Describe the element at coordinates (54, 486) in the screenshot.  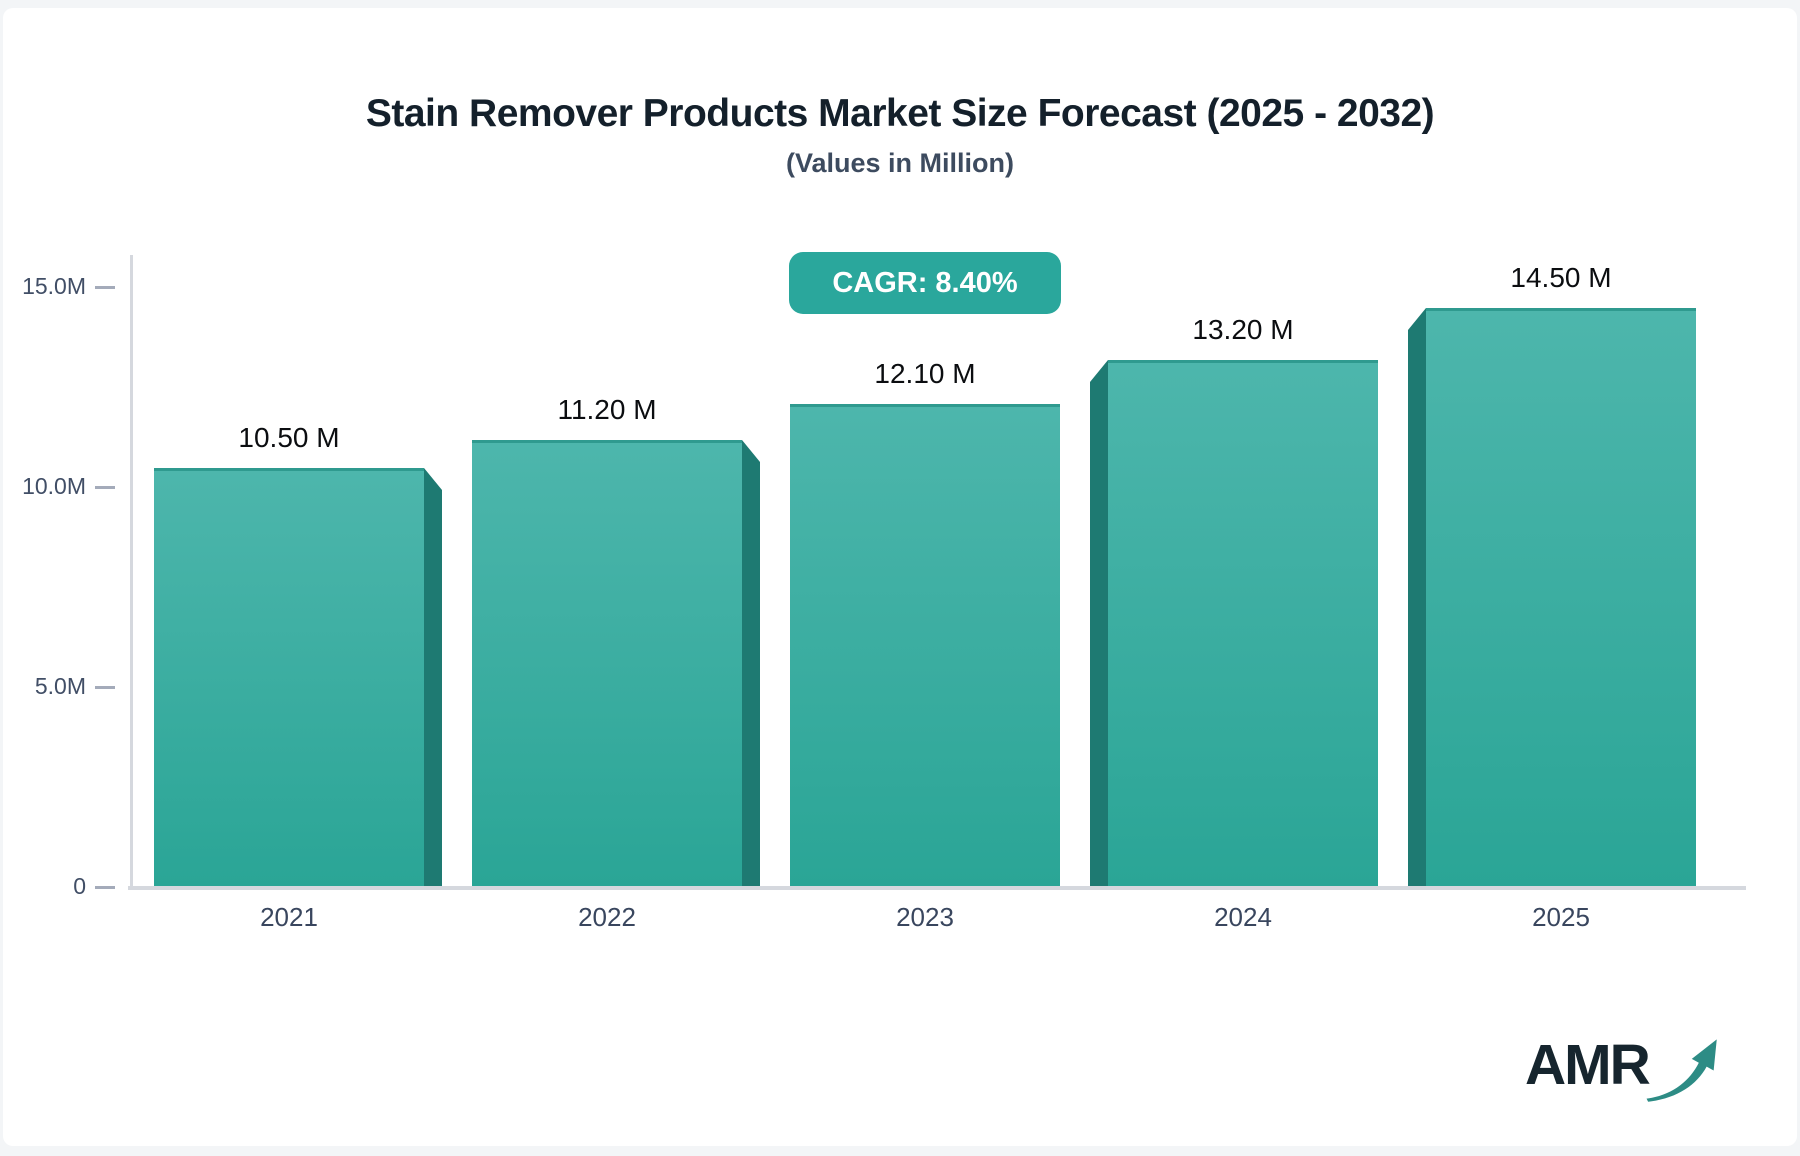
I see `y-tick-label: 10.0M` at that location.